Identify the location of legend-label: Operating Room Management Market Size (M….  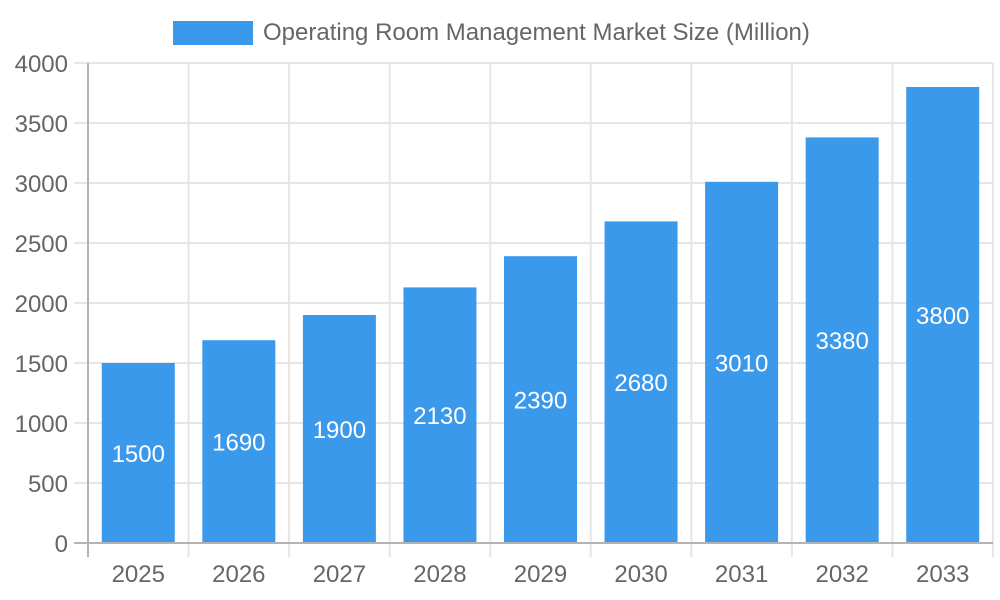
(536, 32).